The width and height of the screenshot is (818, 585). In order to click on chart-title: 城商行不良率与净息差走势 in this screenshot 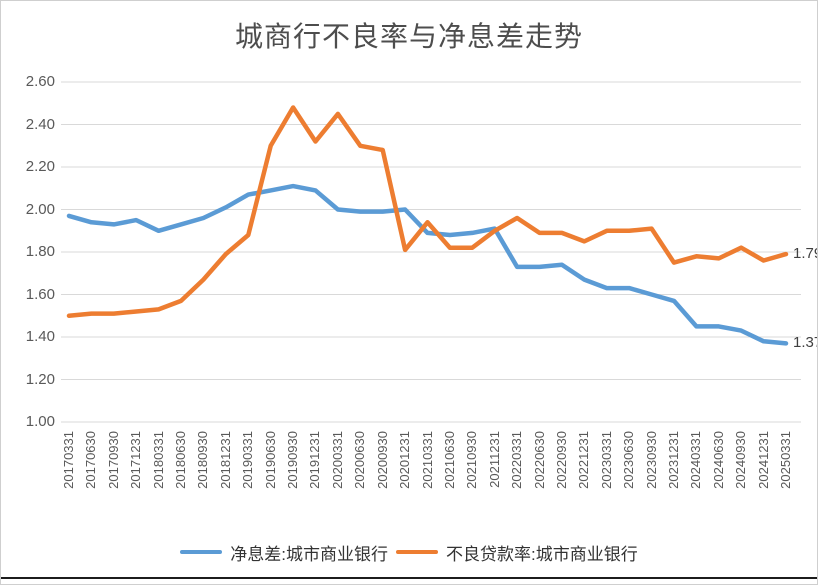, I will do `click(408, 37)`.